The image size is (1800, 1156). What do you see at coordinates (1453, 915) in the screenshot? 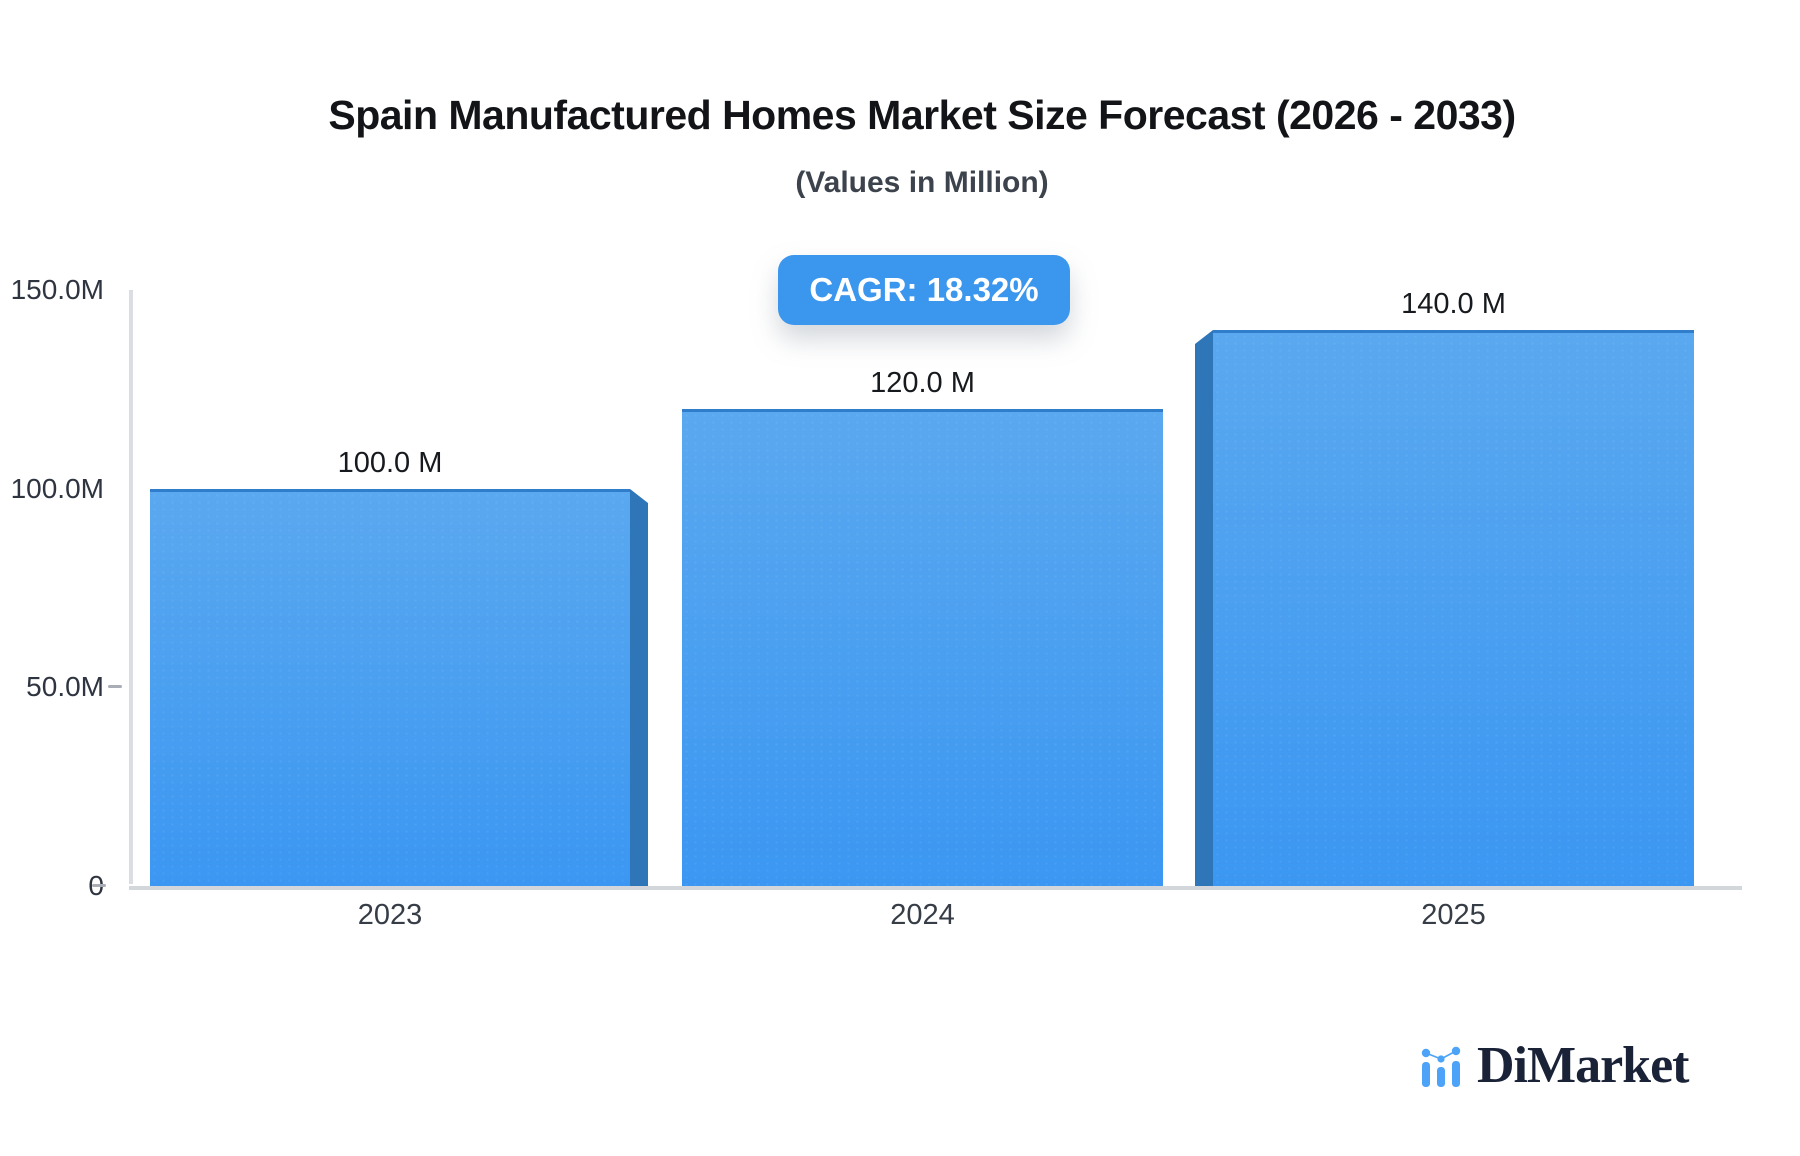
I see `x-axis-category-label: 2025` at bounding box center [1453, 915].